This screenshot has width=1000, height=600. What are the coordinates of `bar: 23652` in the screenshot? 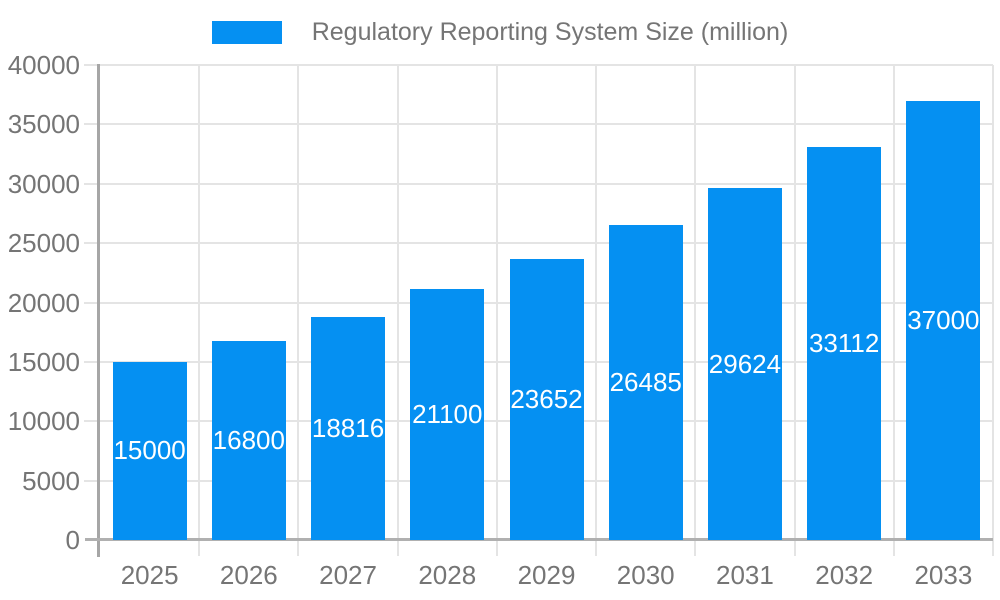 It's located at (546, 399).